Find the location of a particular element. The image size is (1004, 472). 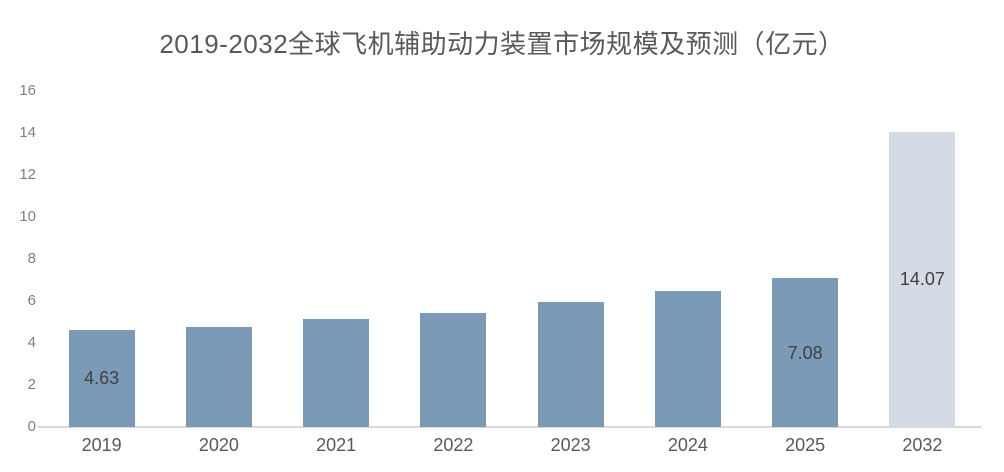

y-axis-tick-label: 8 is located at coordinates (31, 258).